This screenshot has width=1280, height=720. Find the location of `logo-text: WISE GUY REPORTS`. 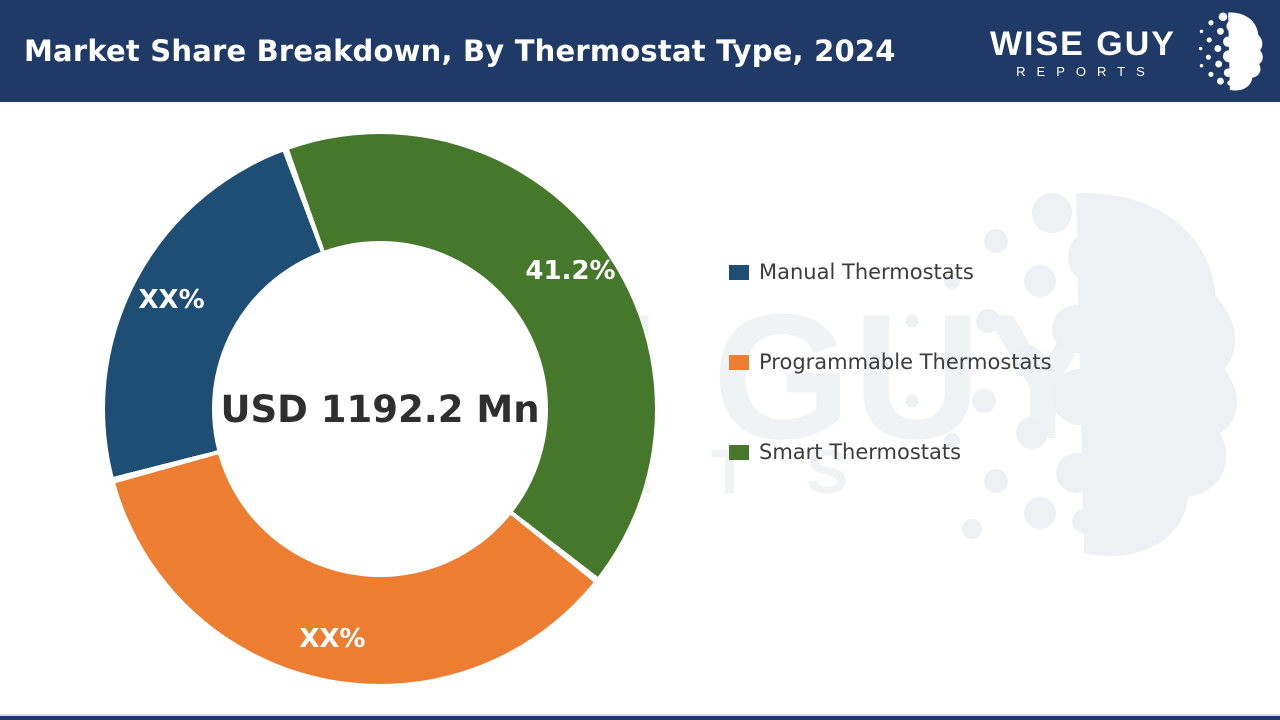

logo-text: WISE GUY REPORTS is located at coordinates (1083, 52).